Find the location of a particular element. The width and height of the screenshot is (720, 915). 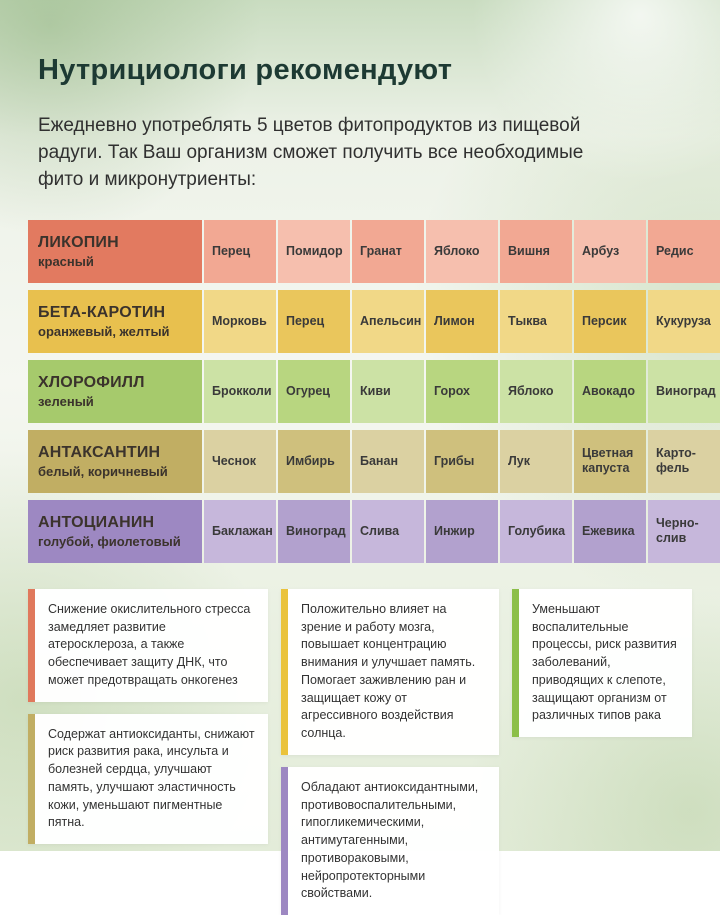

row-name: АНТОЦИАНИН is located at coordinates (96, 522).